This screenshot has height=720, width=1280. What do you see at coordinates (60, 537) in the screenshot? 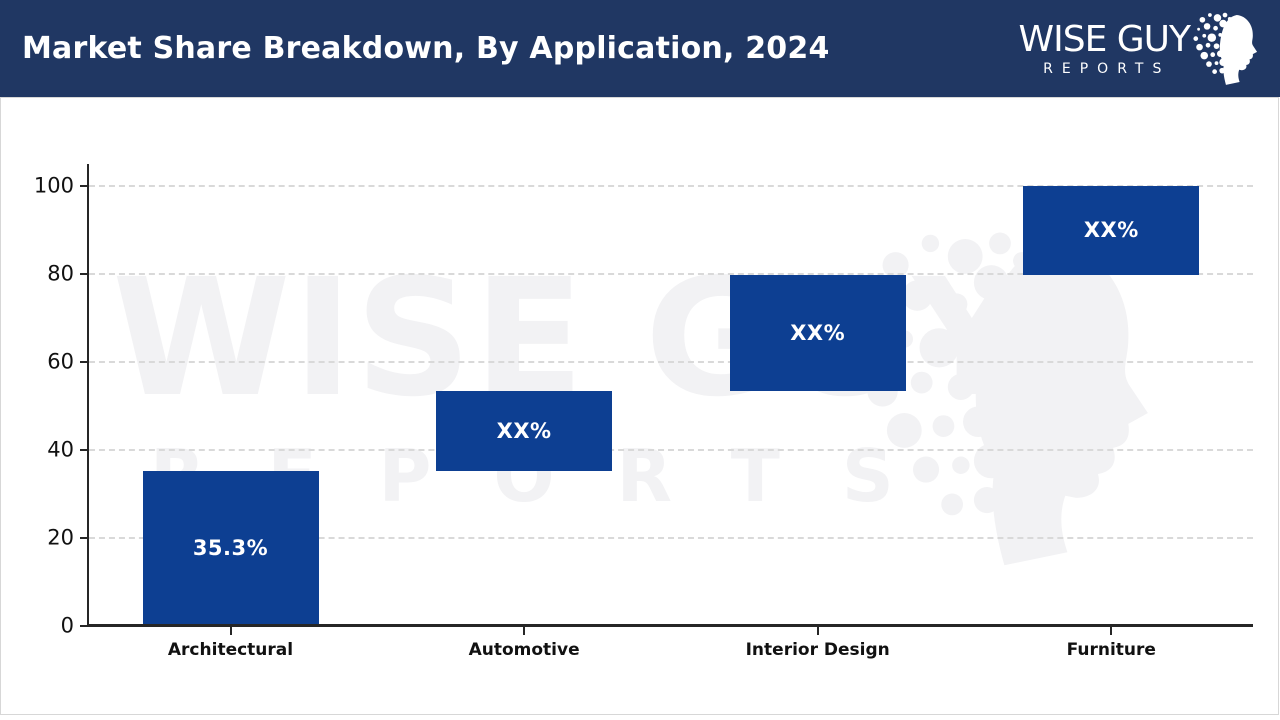
I see `y-tick-label-20: 20` at bounding box center [60, 537].